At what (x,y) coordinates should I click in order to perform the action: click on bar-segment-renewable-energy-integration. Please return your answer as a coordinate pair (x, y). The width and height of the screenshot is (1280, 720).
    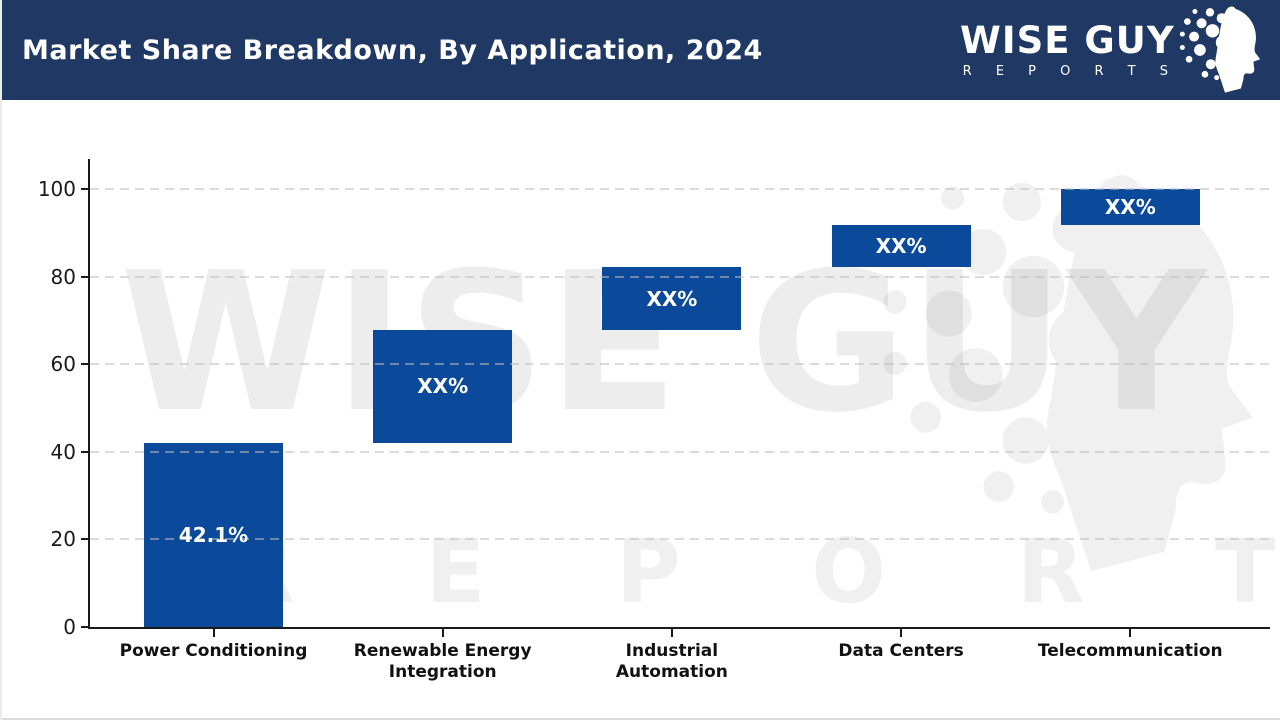
    Looking at the image, I should click on (443, 386).